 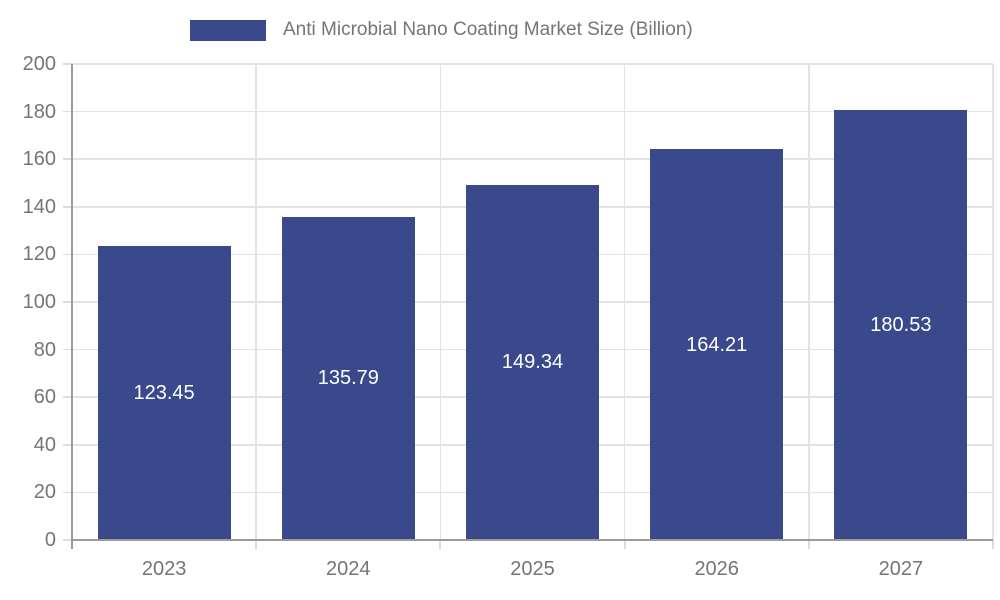 I want to click on x-axis-line, so click(x=532, y=540).